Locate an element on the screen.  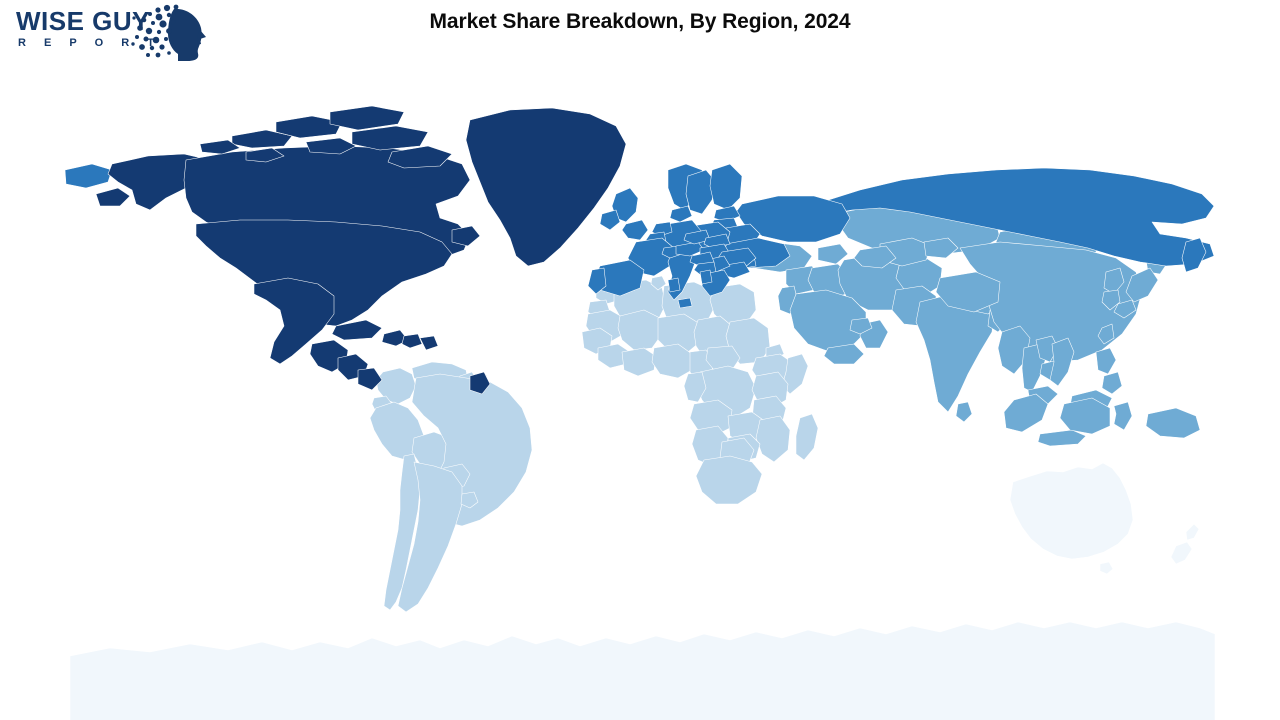
wise-guy-reports-logo: WISE GUY R E P O R T S is located at coordinates (110, 33).